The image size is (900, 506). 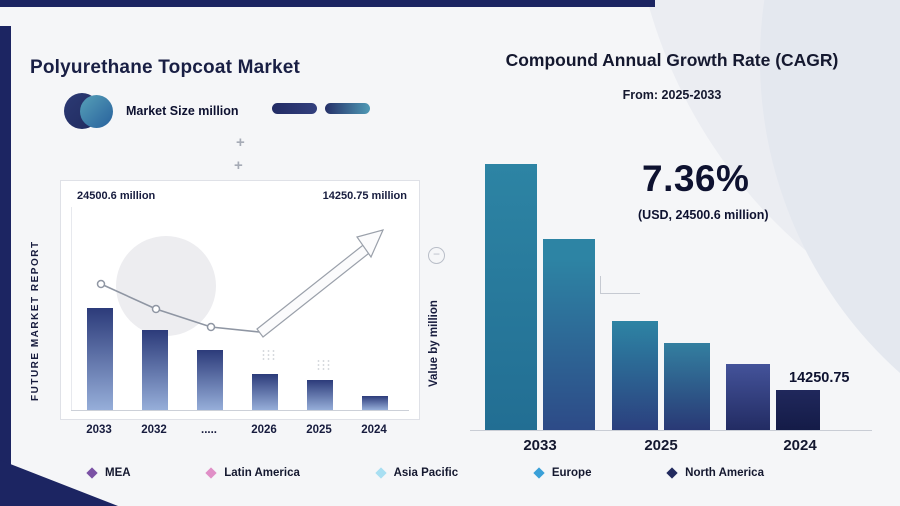 I want to click on legend-item-europe: Europe, so click(x=562, y=473).